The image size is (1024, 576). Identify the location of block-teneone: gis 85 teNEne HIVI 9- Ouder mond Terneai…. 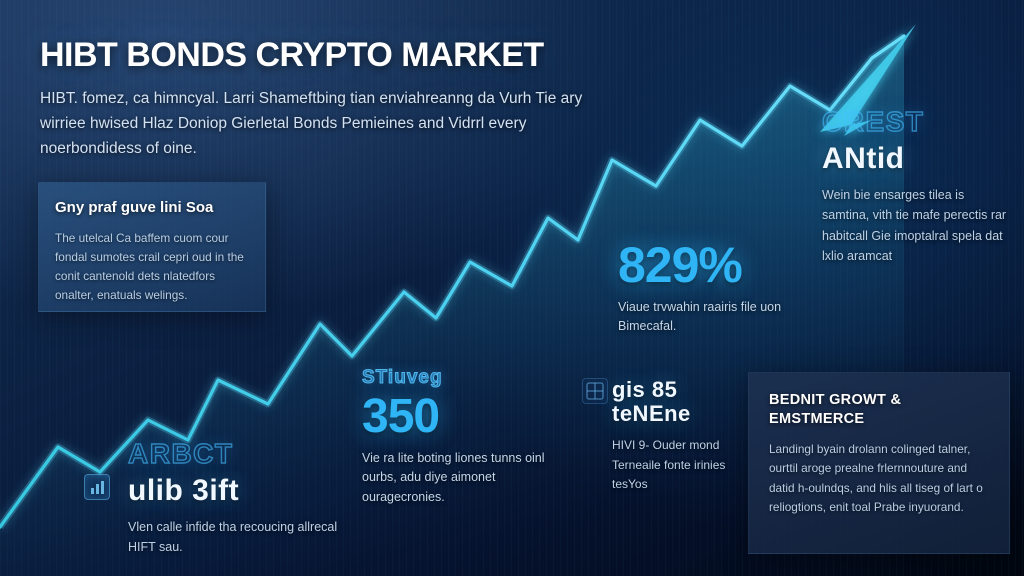
(687, 436).